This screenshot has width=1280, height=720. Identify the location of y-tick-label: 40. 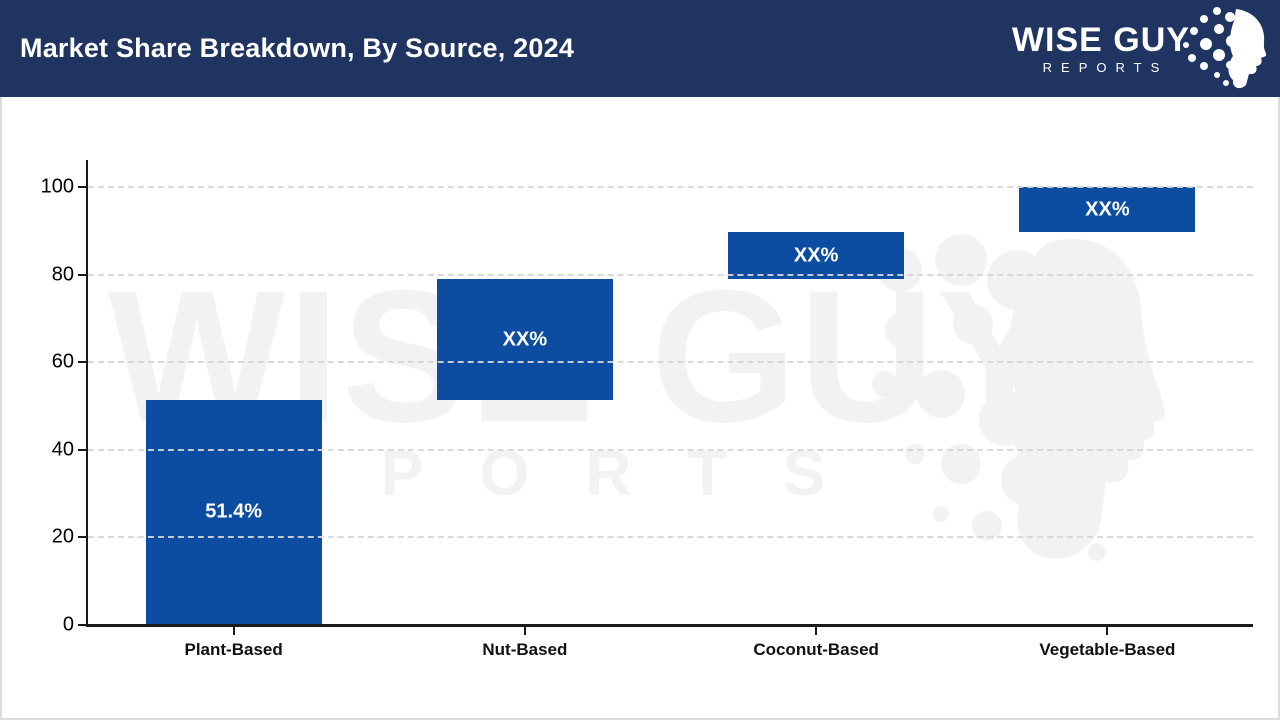
(62, 449).